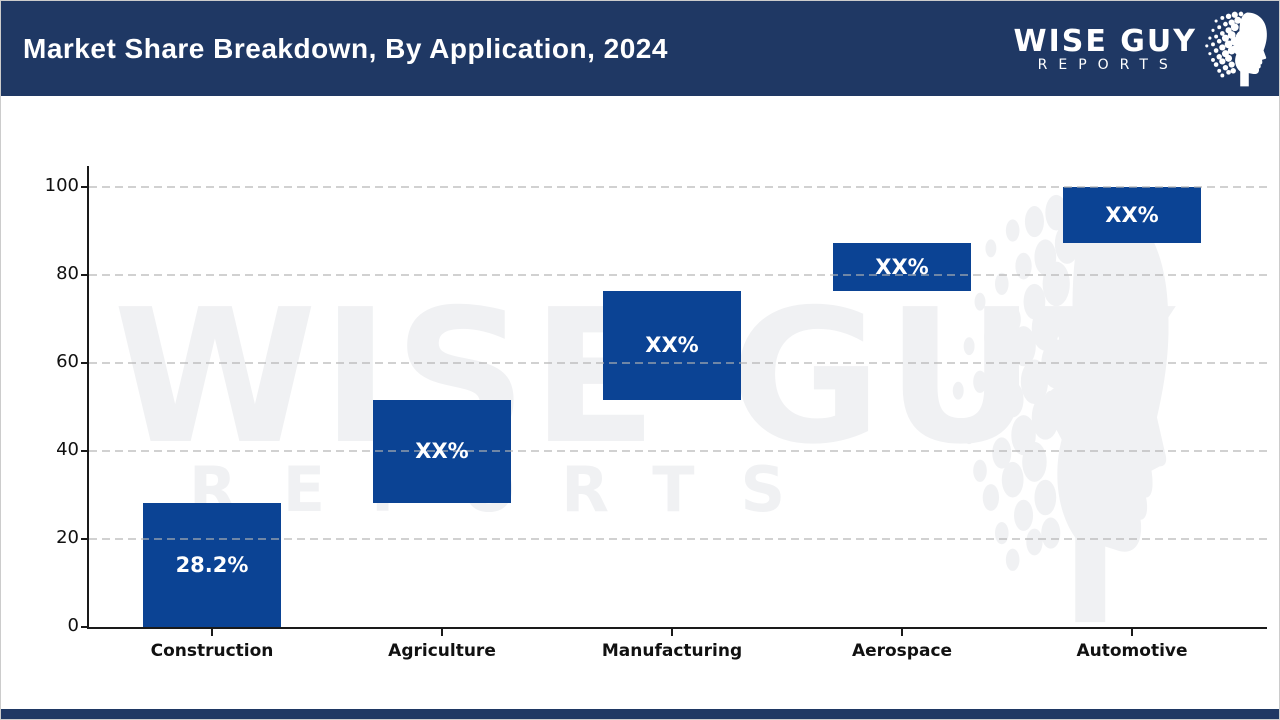 Image resolution: width=1280 pixels, height=720 pixels. Describe the element at coordinates (902, 651) in the screenshot. I see `x-category-label: Aerospace` at that location.